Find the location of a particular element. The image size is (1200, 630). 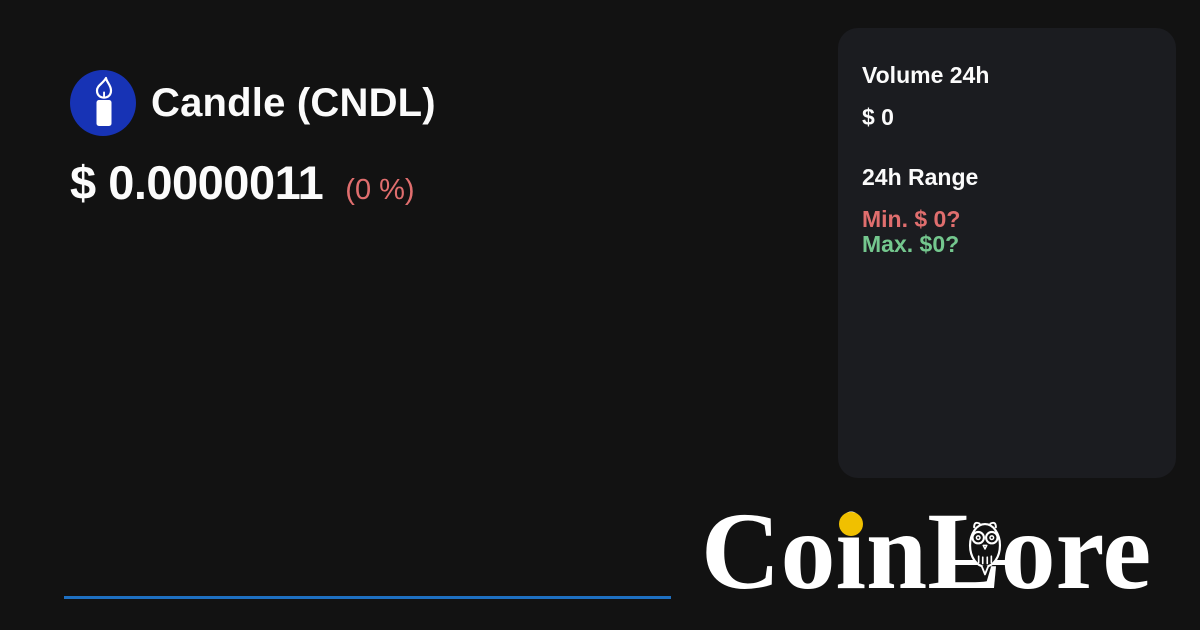

range-min-value: Min. $ 0? is located at coordinates (911, 219).